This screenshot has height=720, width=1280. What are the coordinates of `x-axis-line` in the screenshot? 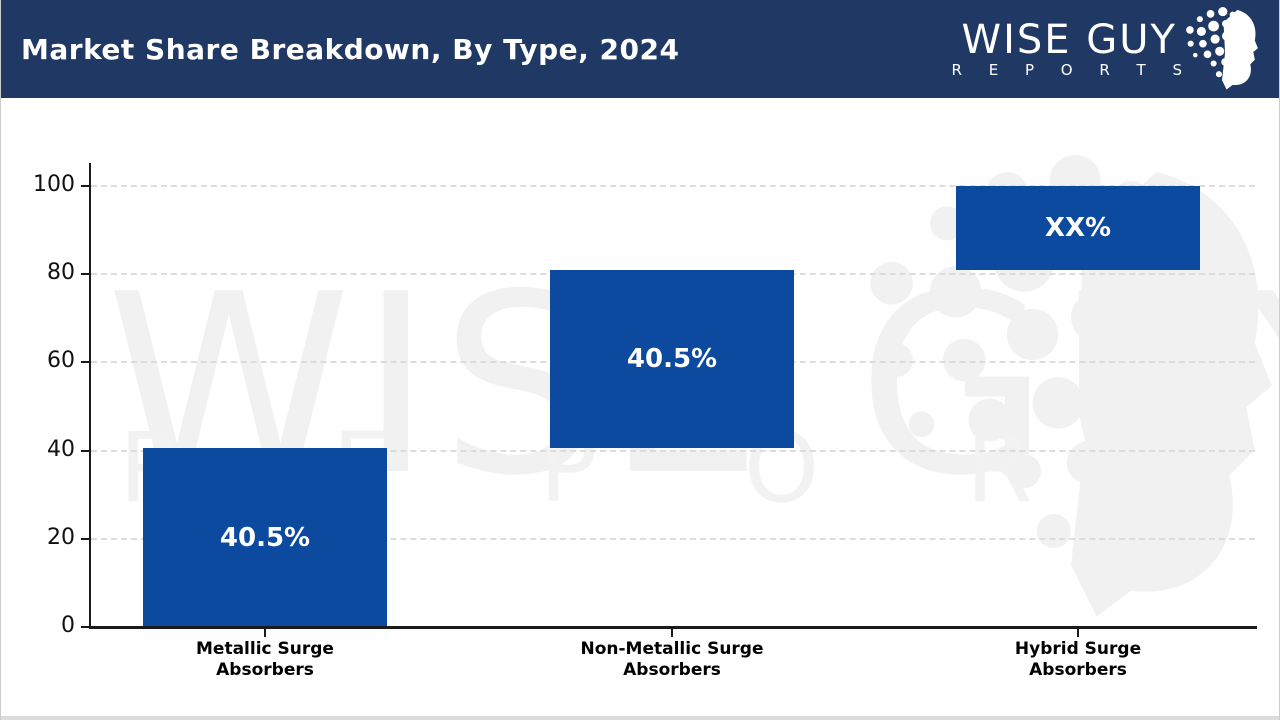 It's located at (673, 627).